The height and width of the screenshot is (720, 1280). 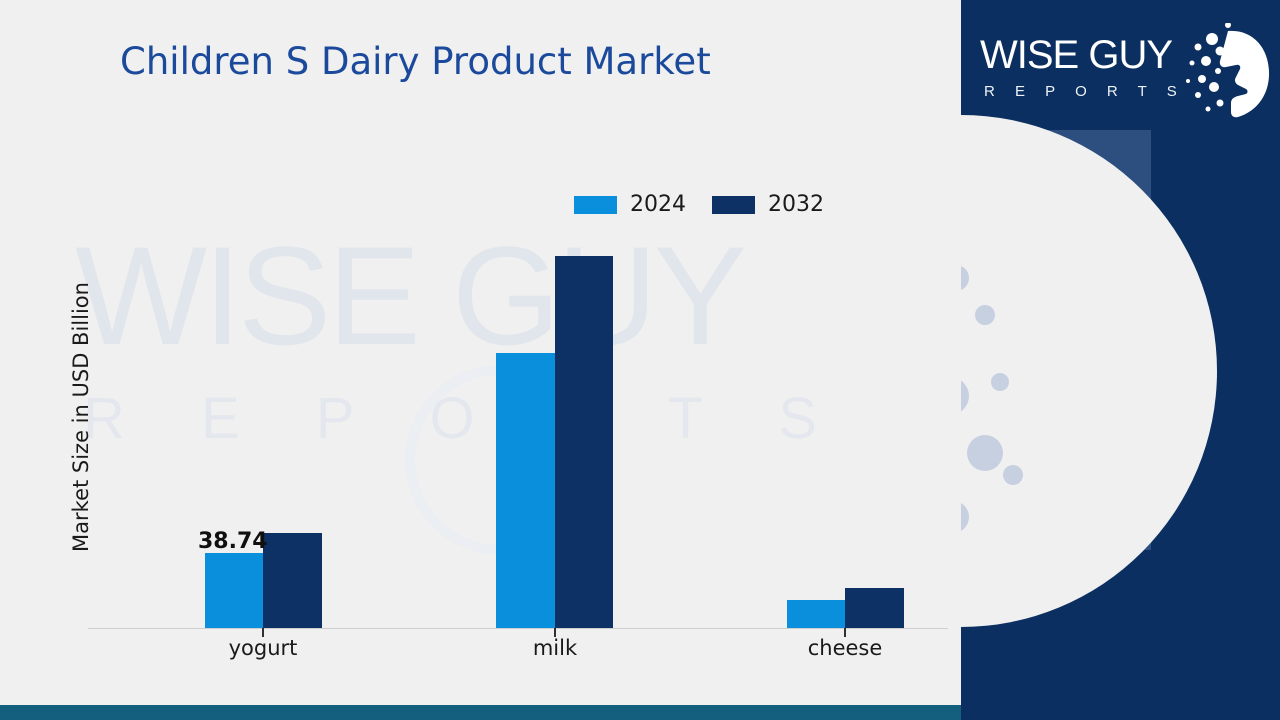 I want to click on head-profile-dots-icon, so click(x=1228, y=70).